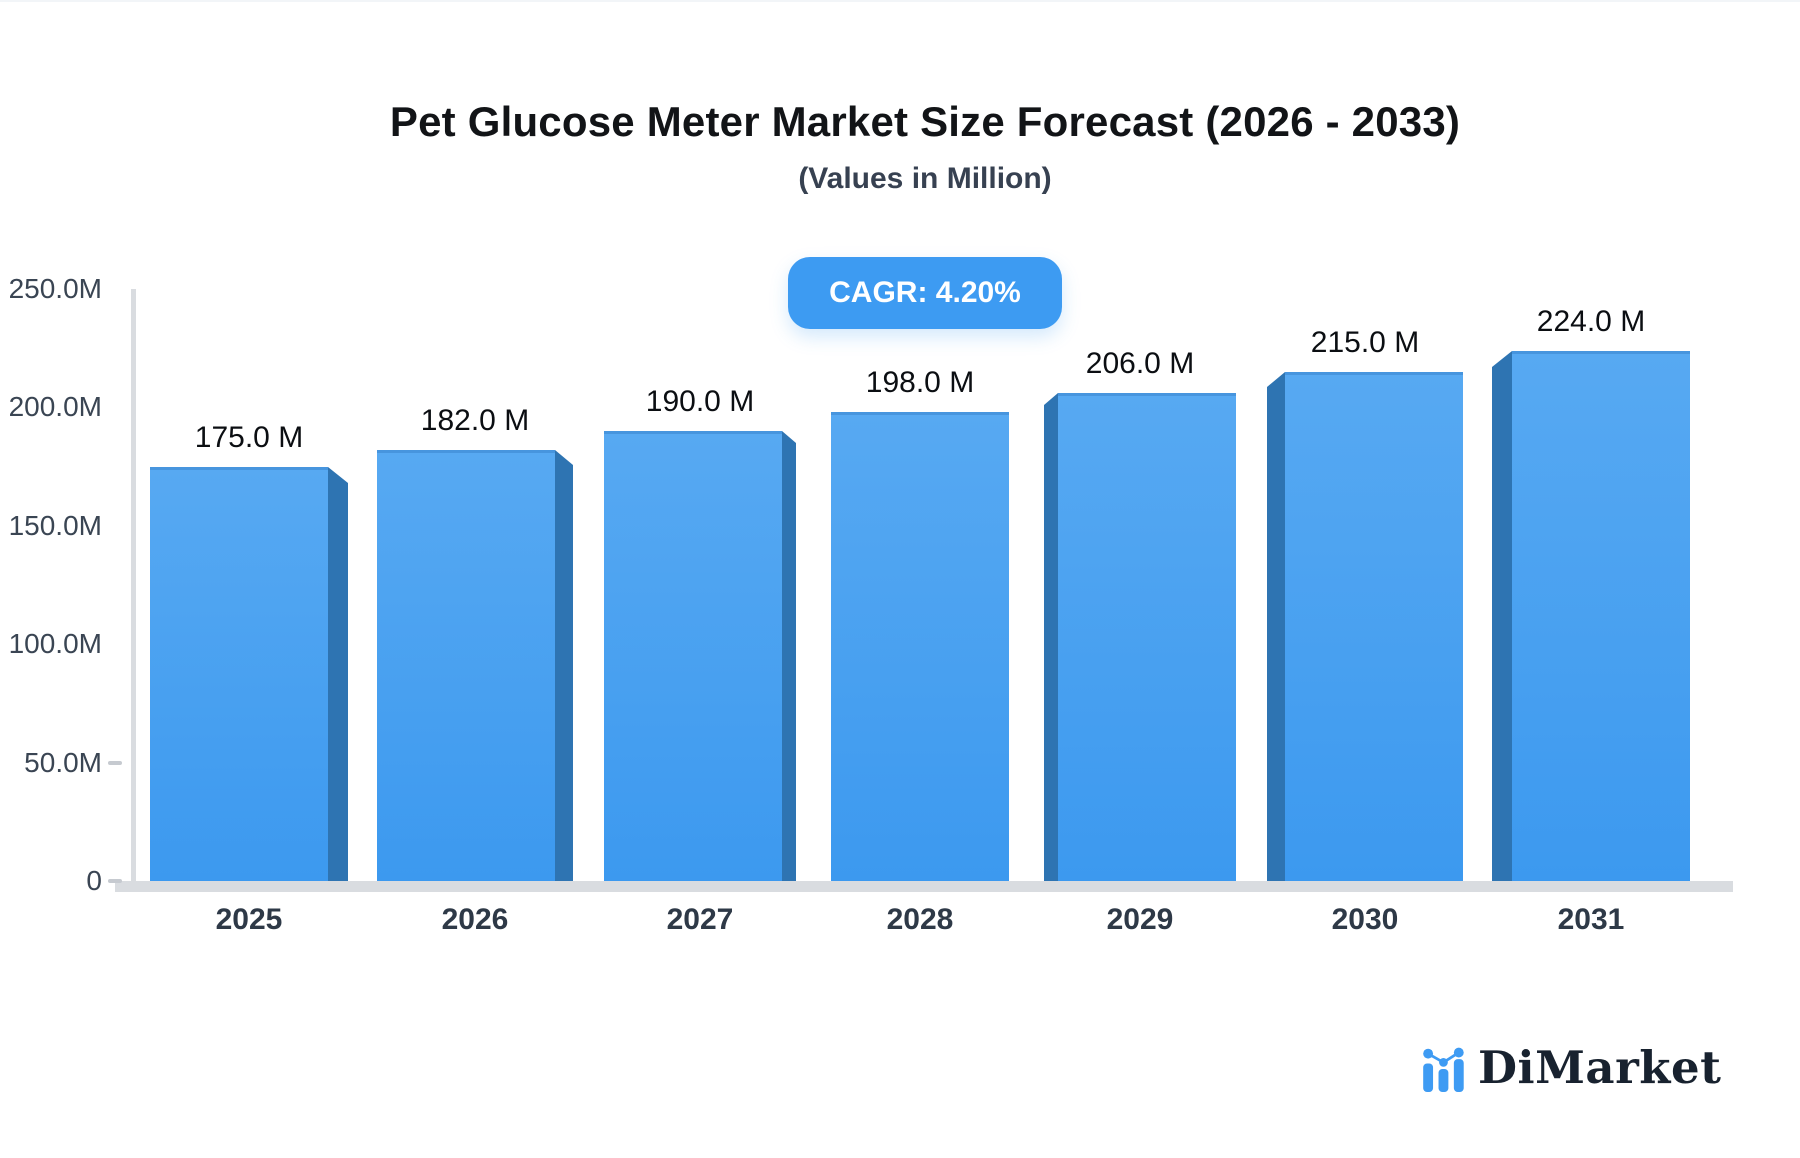 This screenshot has height=1158, width=1800. I want to click on bar-value-label: 182.0 M, so click(475, 420).